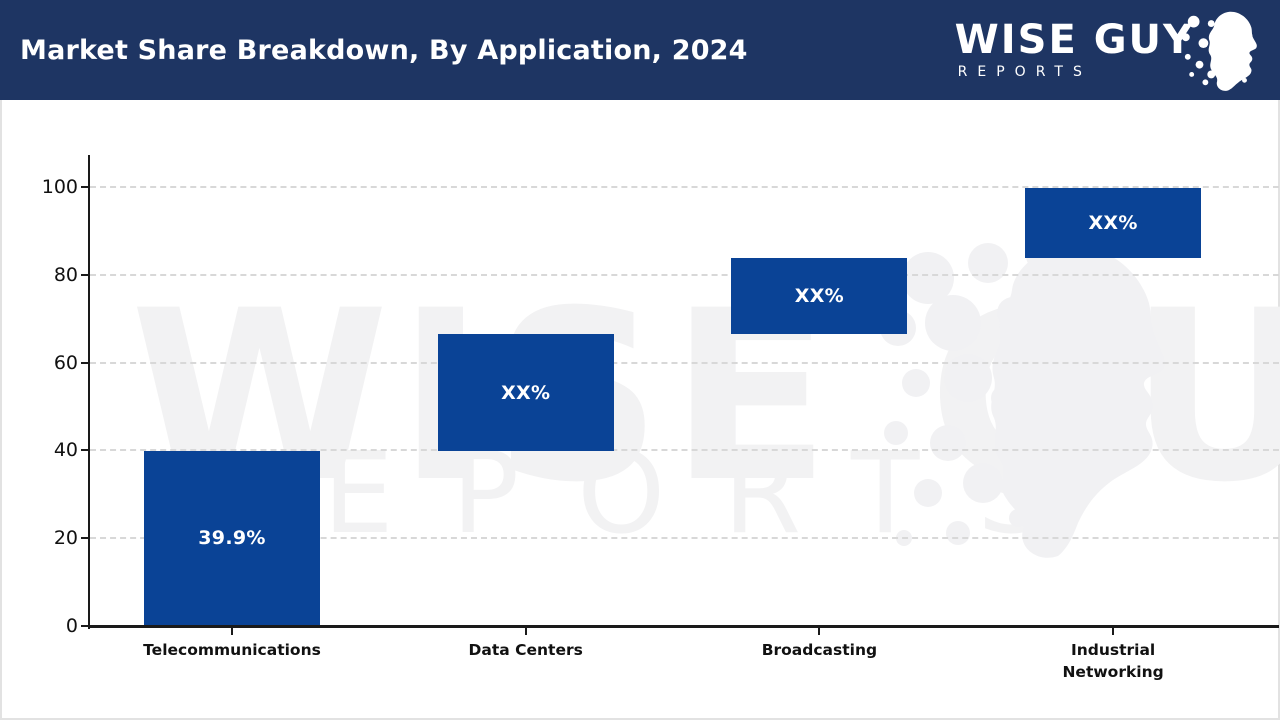 This screenshot has height=720, width=1280. What do you see at coordinates (65, 538) in the screenshot?
I see `y-tick-label-20: 20` at bounding box center [65, 538].